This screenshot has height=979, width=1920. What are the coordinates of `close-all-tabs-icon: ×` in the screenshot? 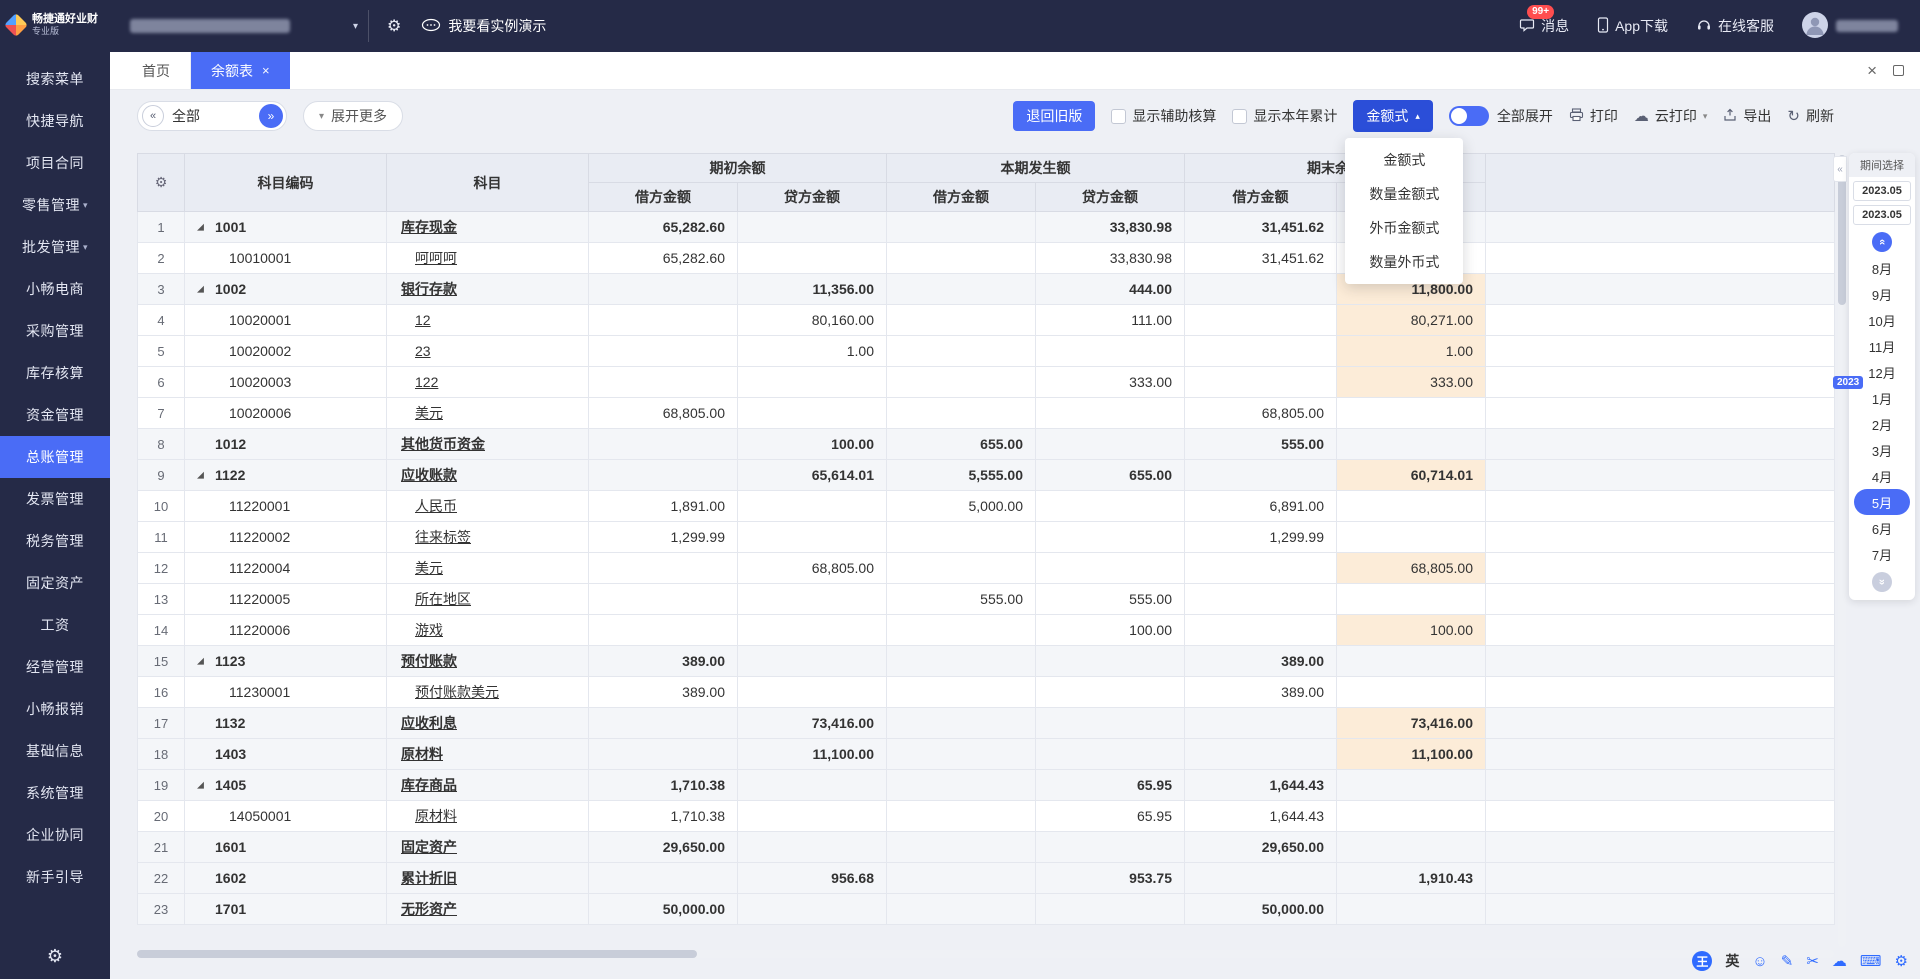 It's located at (1872, 70).